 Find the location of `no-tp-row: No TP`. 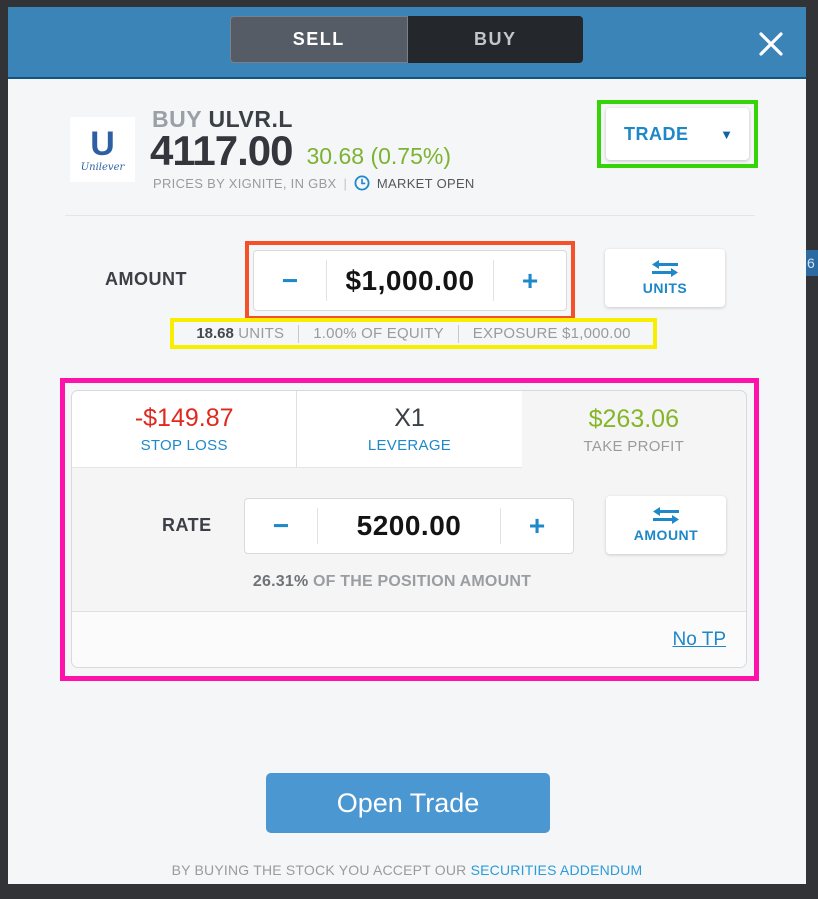

no-tp-row: No TP is located at coordinates (409, 639).